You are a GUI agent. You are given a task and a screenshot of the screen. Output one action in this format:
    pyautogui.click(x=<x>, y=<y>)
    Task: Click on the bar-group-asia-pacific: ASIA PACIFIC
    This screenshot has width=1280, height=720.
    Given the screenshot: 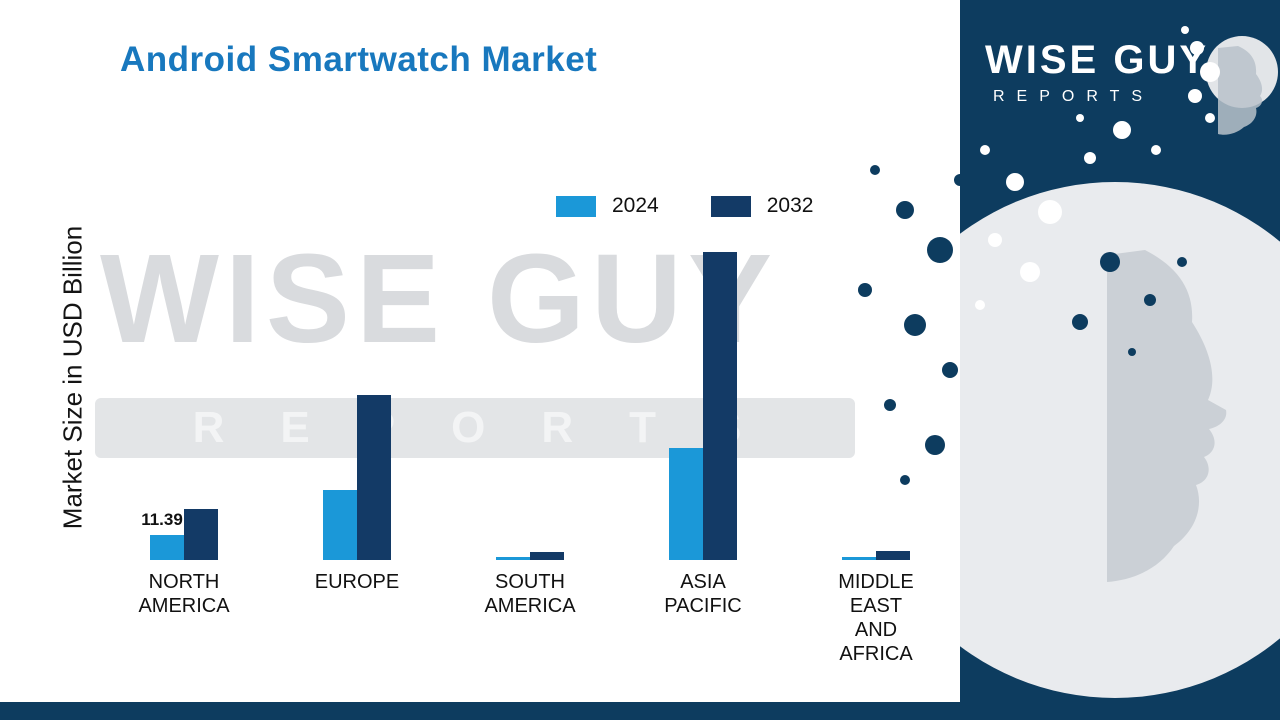 What is the action you would take?
    pyautogui.click(x=703, y=423)
    